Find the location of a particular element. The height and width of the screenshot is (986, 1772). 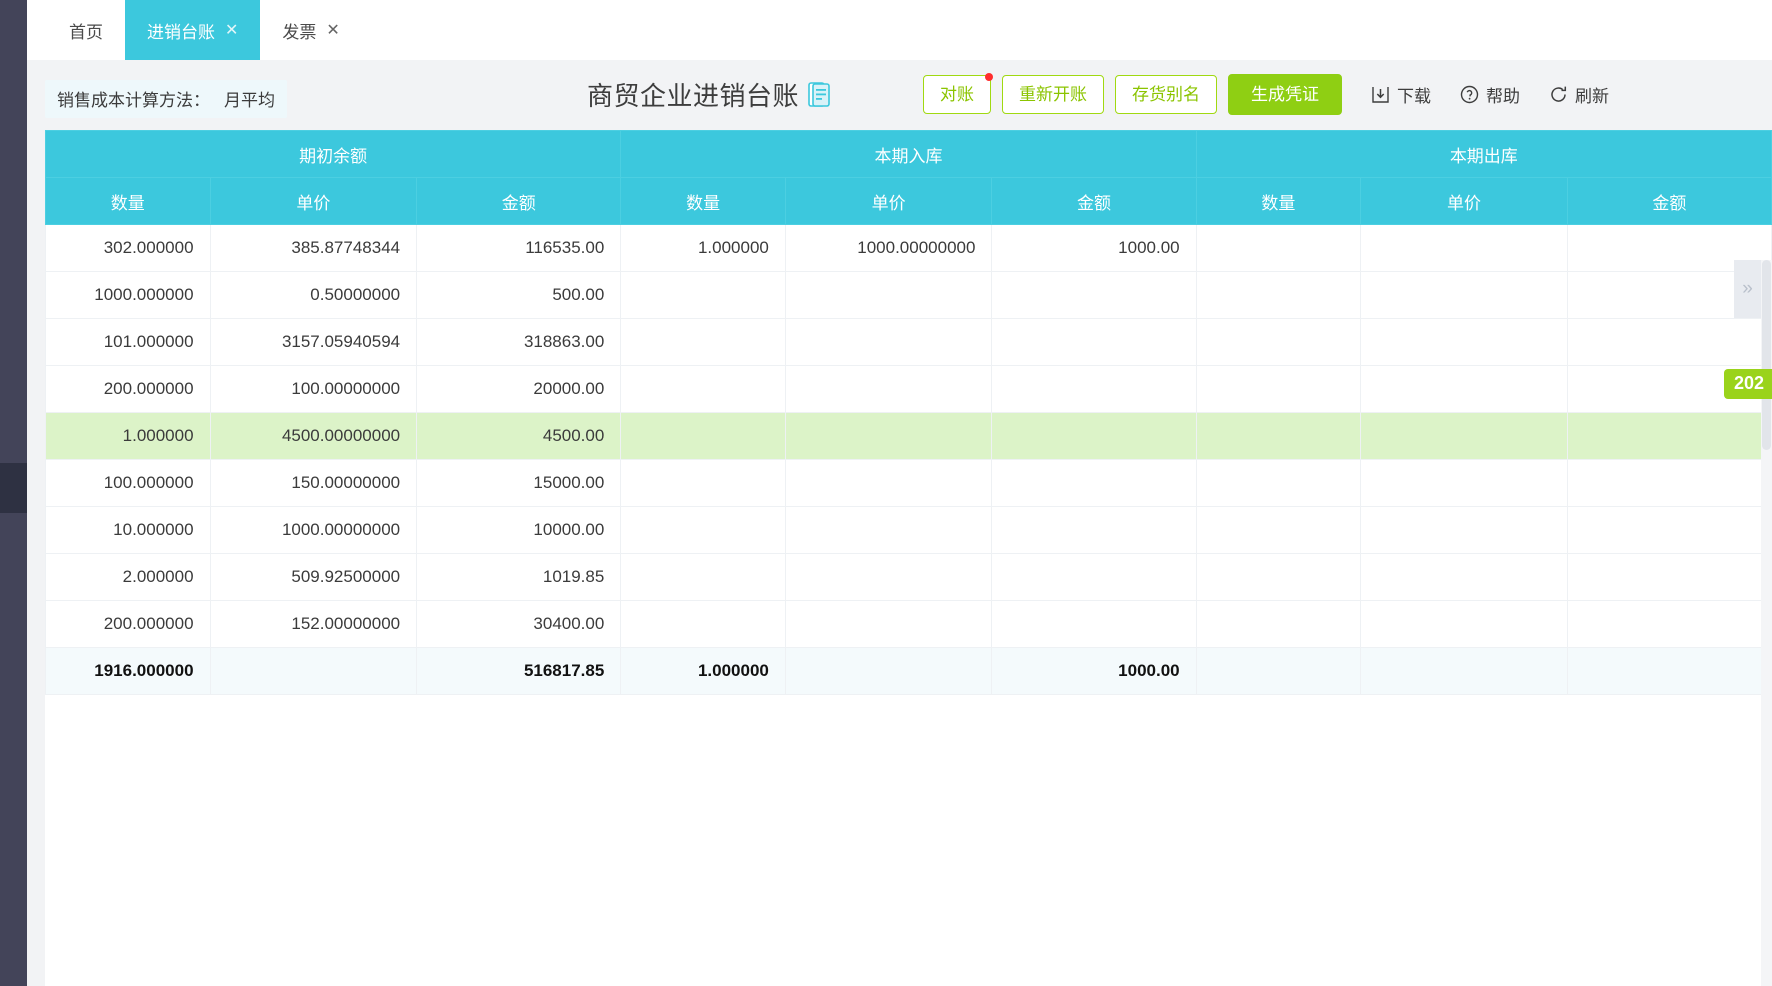

ledger-group-header-row: 期初余额 本期入库 本期出库 is located at coordinates (908, 154).